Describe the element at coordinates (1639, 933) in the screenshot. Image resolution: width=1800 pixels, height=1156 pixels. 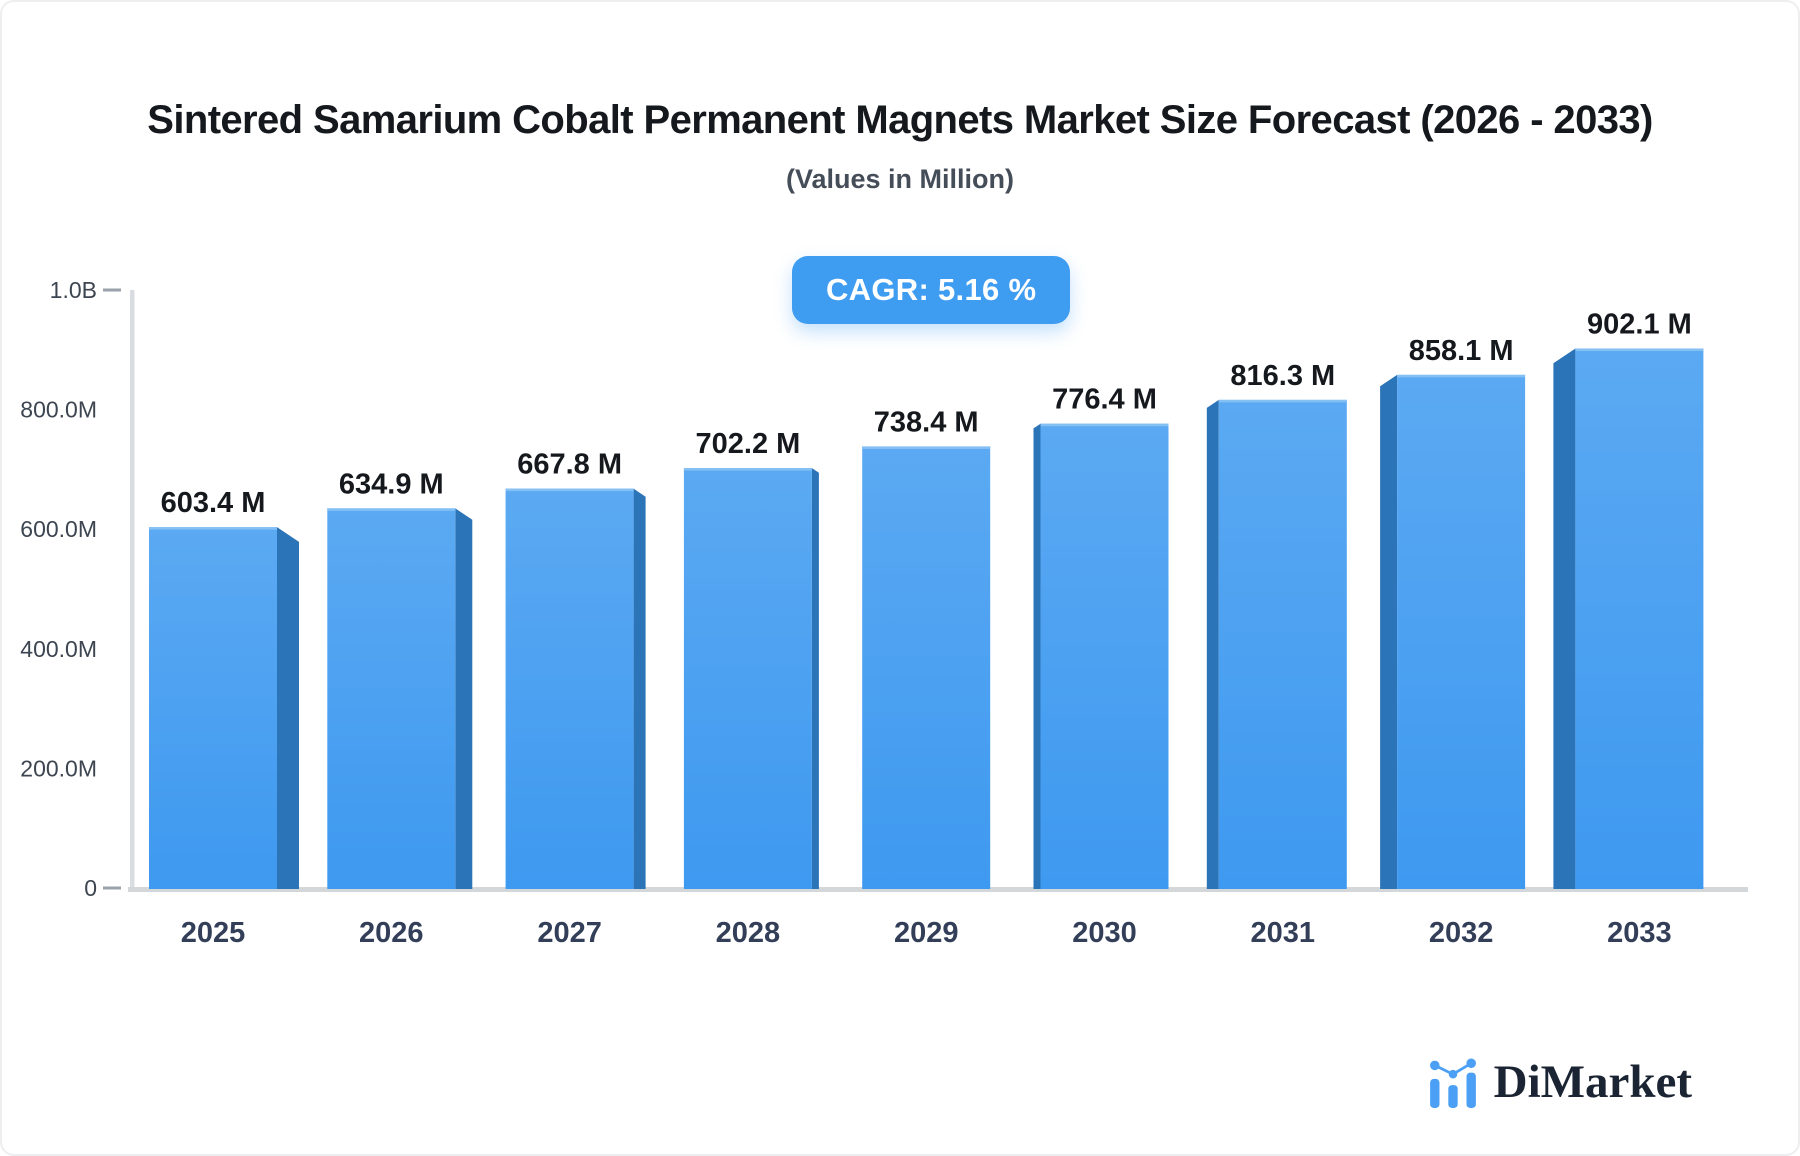
I see `x-tick-label-2033: 2033` at that location.